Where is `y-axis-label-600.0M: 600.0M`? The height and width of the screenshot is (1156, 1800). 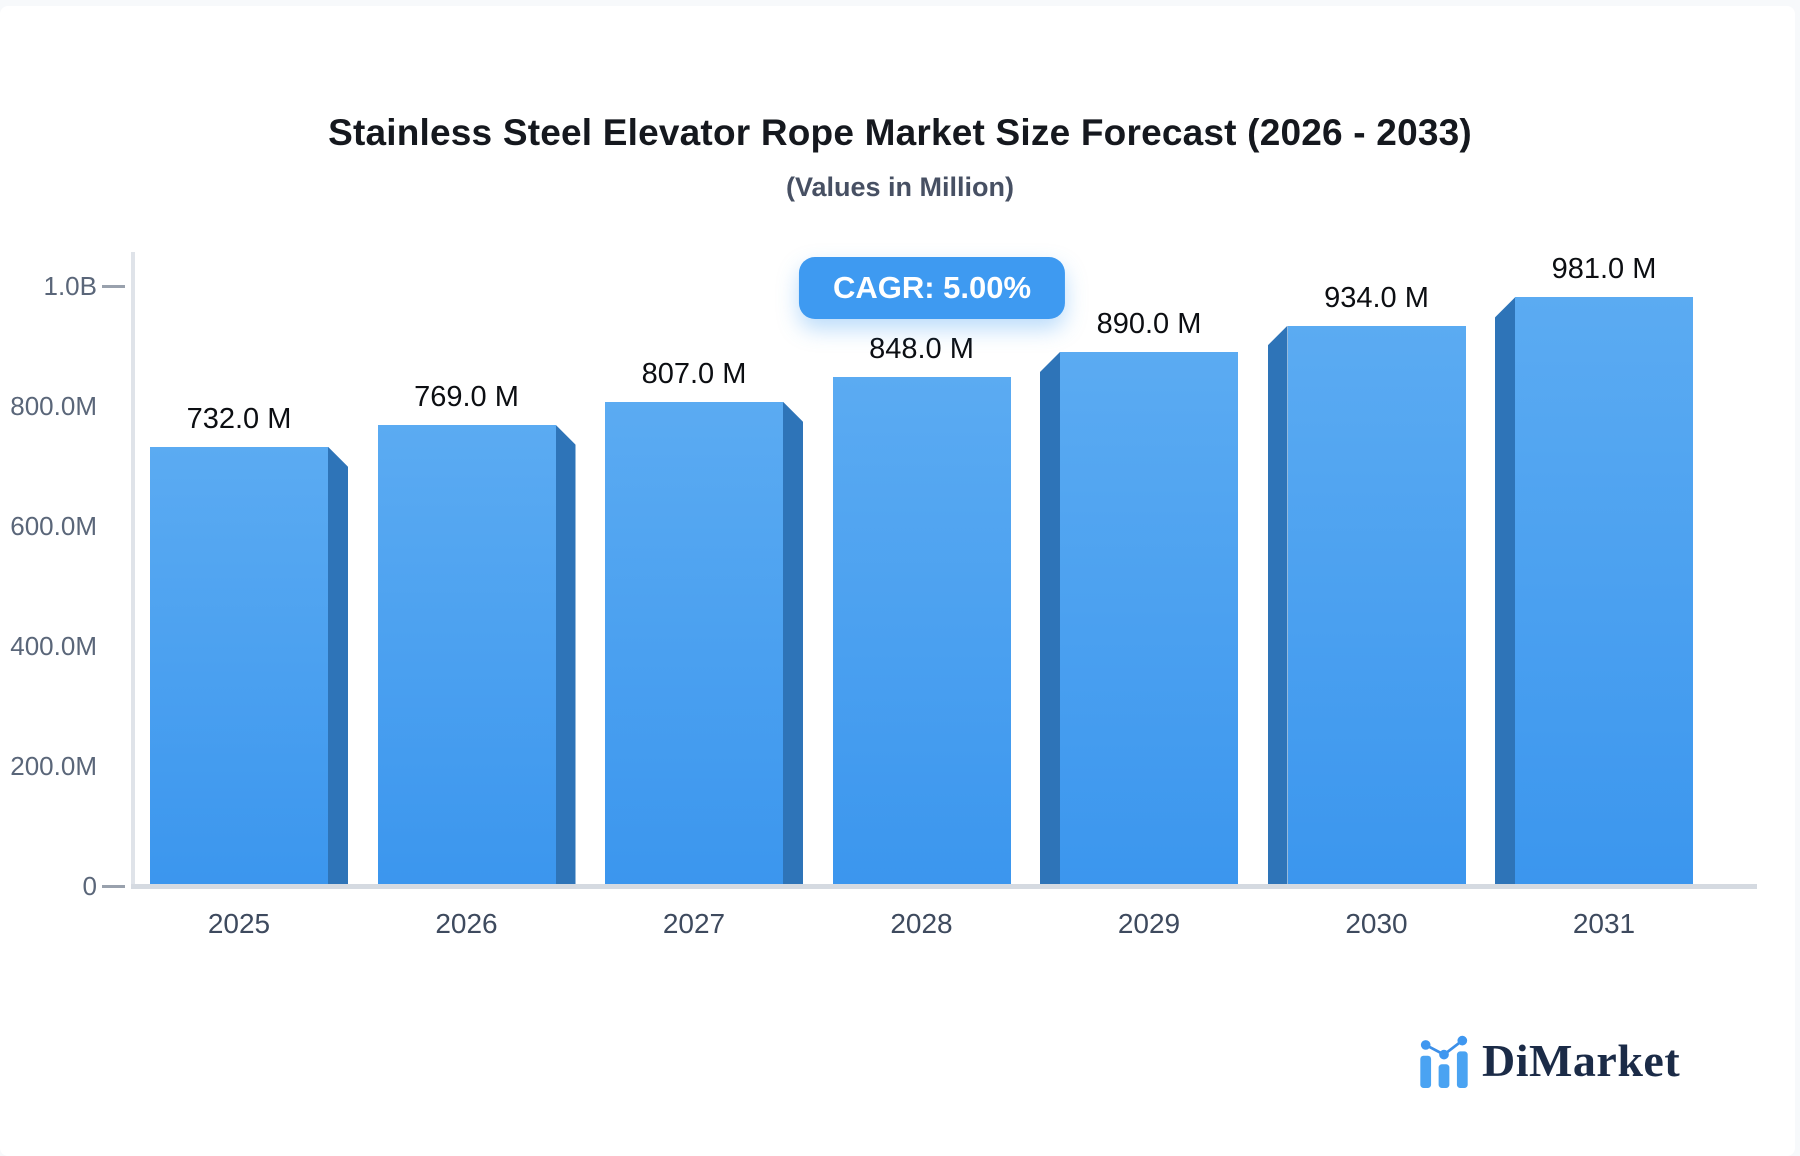
y-axis-label-600.0M: 600.0M is located at coordinates (53, 526).